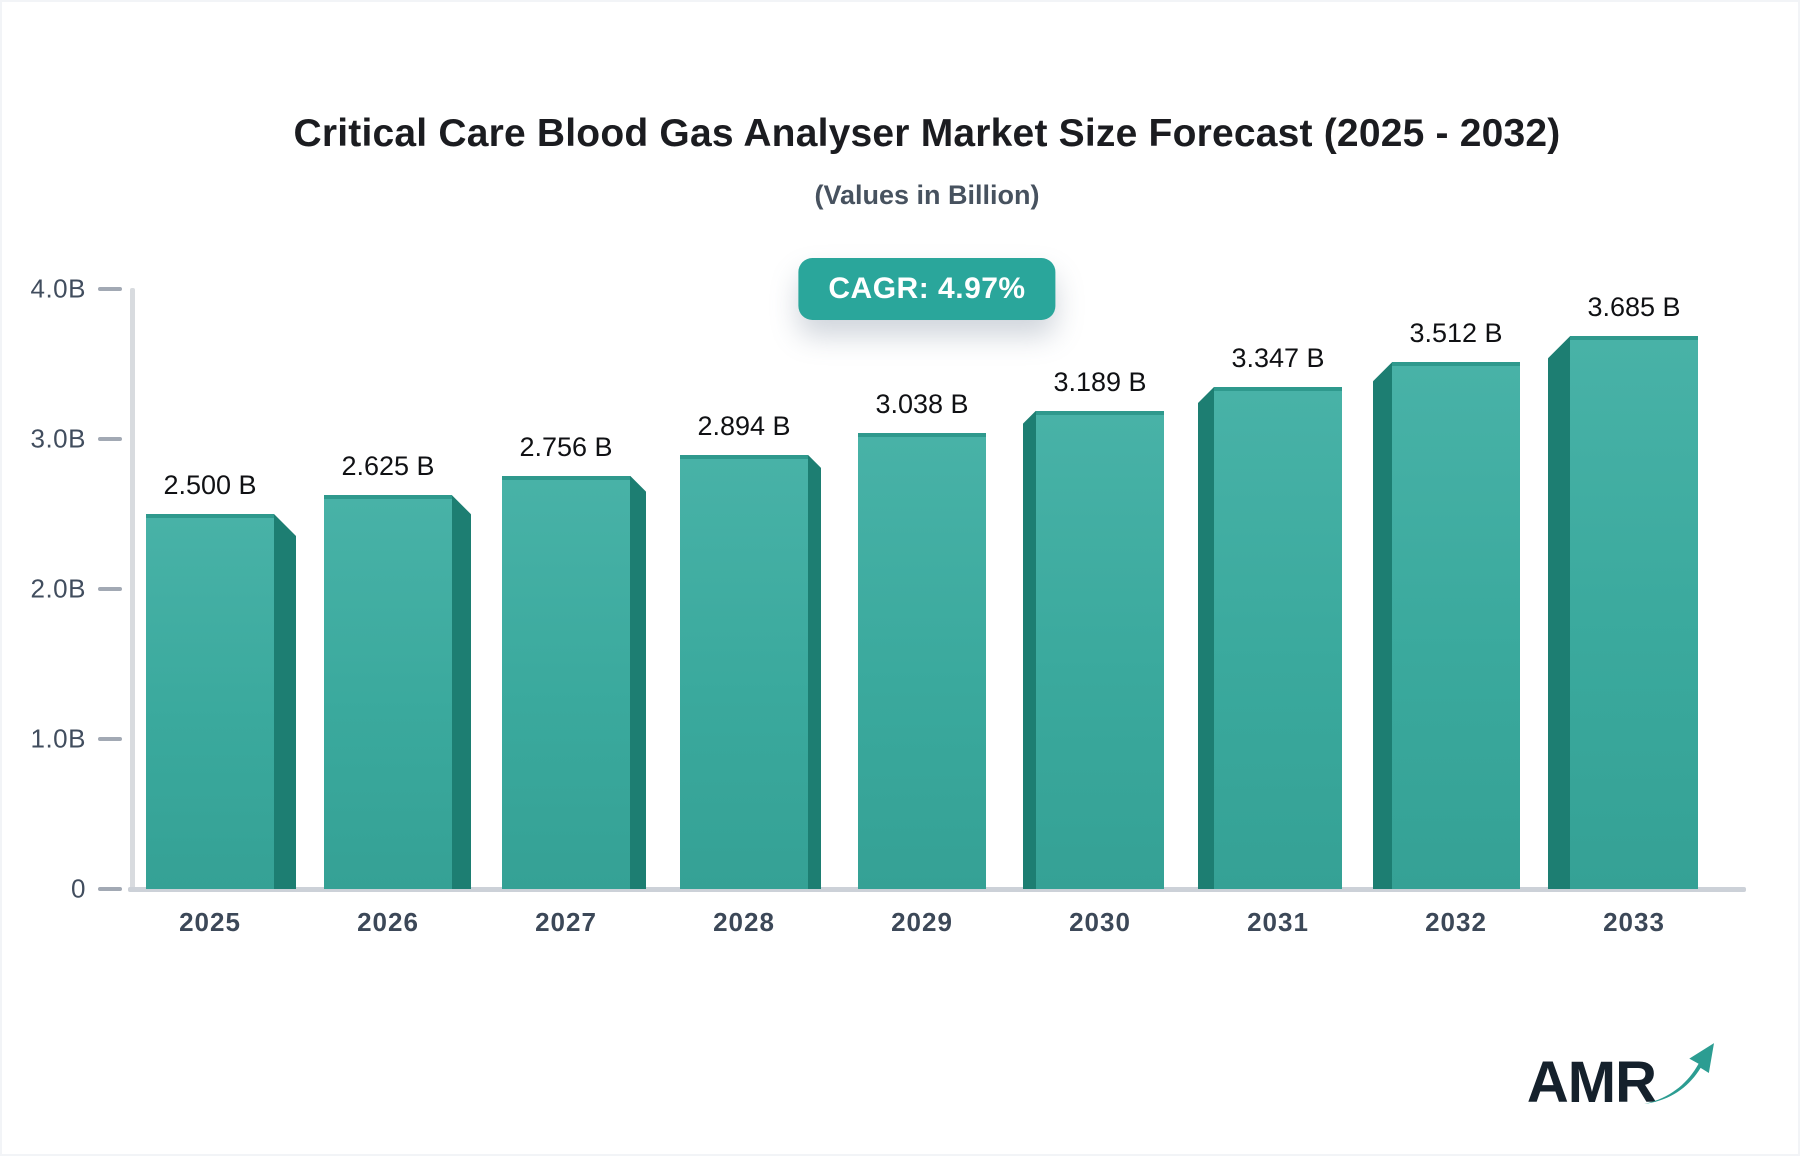 This screenshot has width=1800, height=1156. Describe the element at coordinates (1634, 922) in the screenshot. I see `x-axis-label: 2033` at that location.